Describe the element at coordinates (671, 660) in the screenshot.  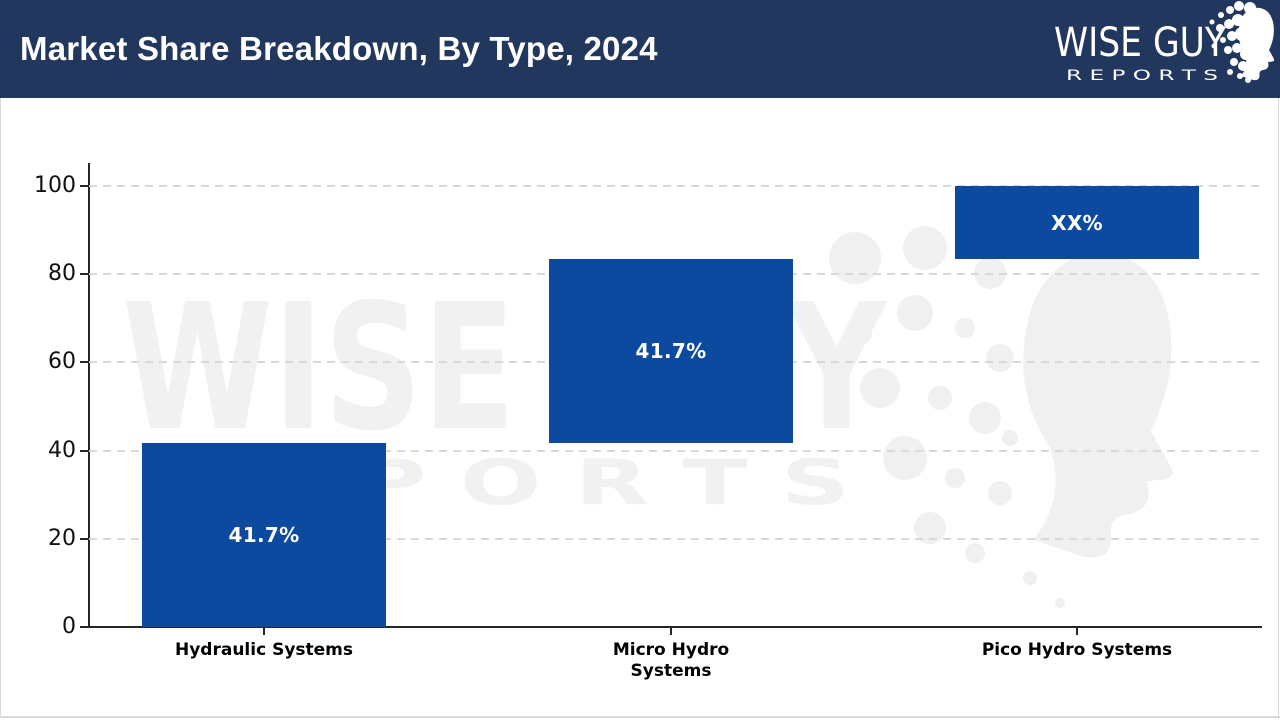
I see `category-label-2: Micro Hydro Systems` at that location.